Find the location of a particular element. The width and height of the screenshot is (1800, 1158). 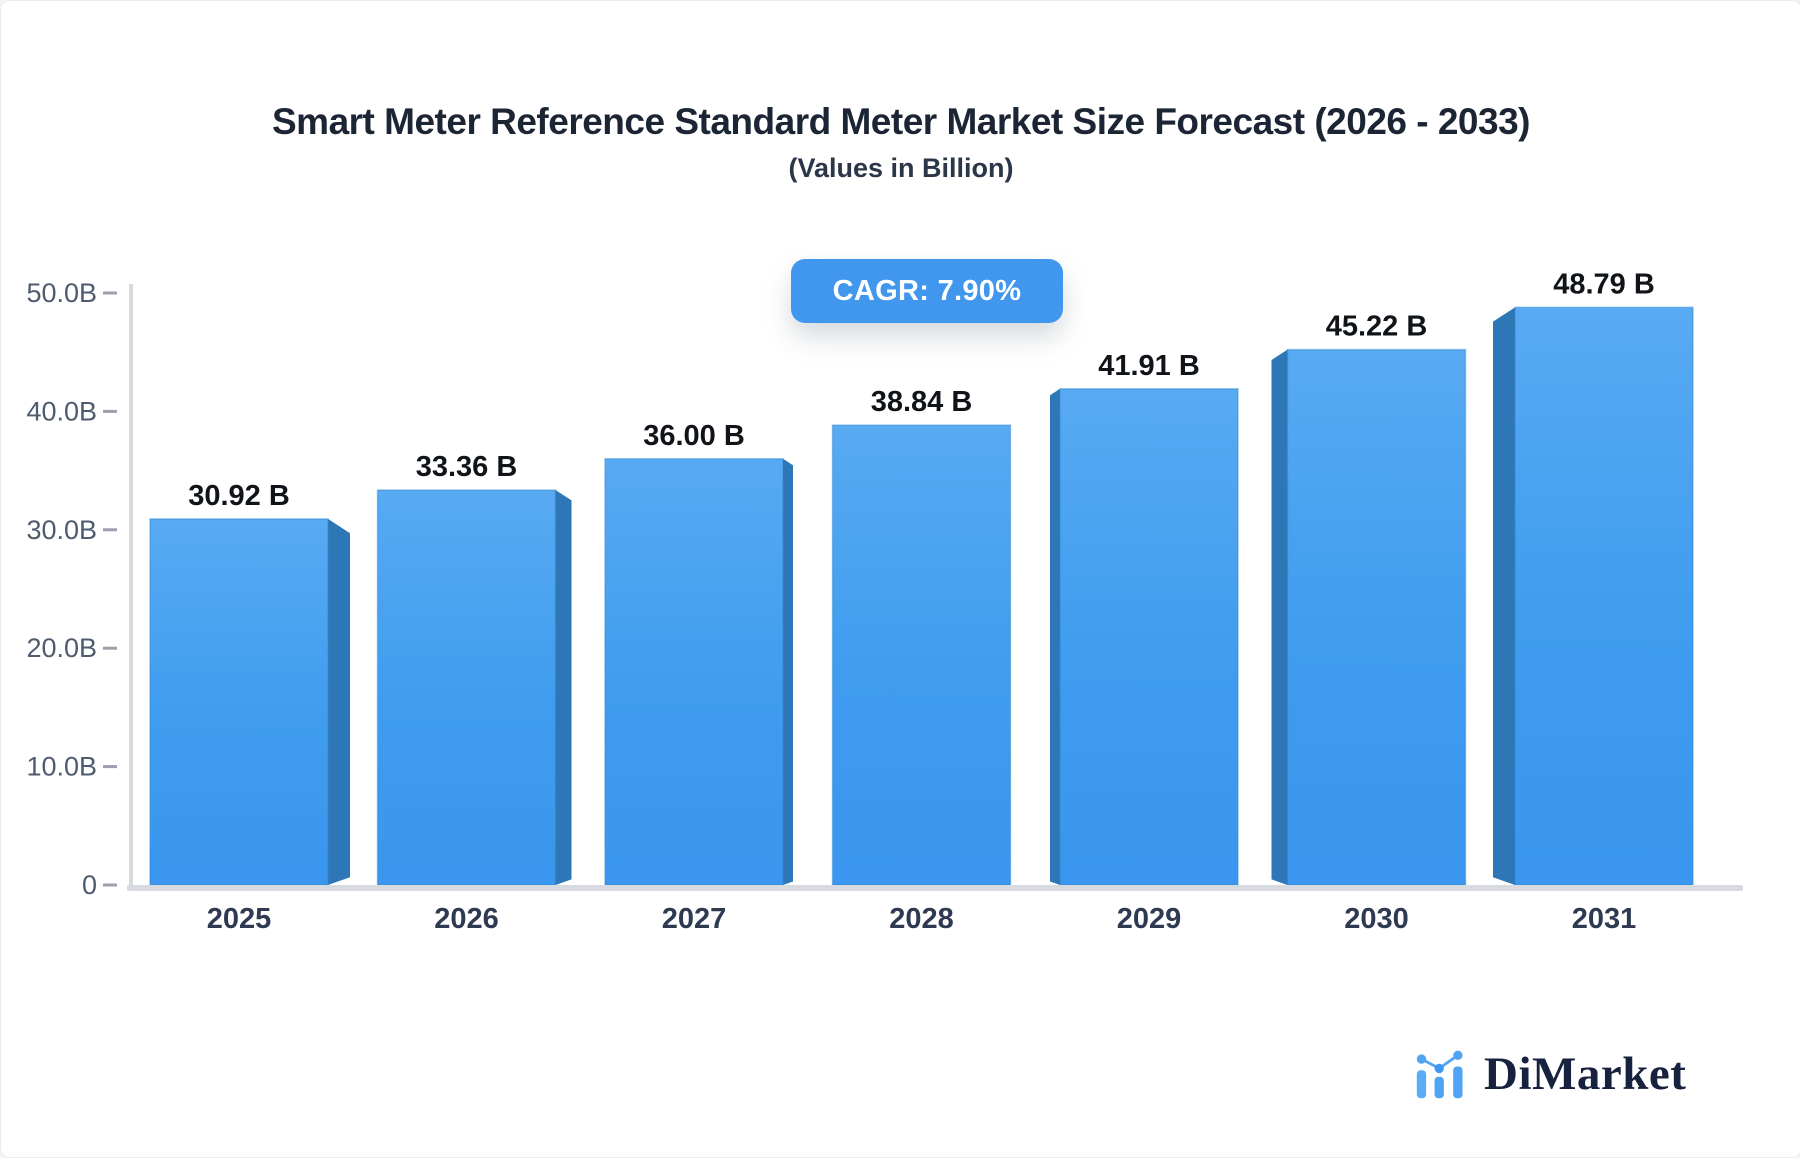

brand-logo-text: DiMarket is located at coordinates (1585, 1074).